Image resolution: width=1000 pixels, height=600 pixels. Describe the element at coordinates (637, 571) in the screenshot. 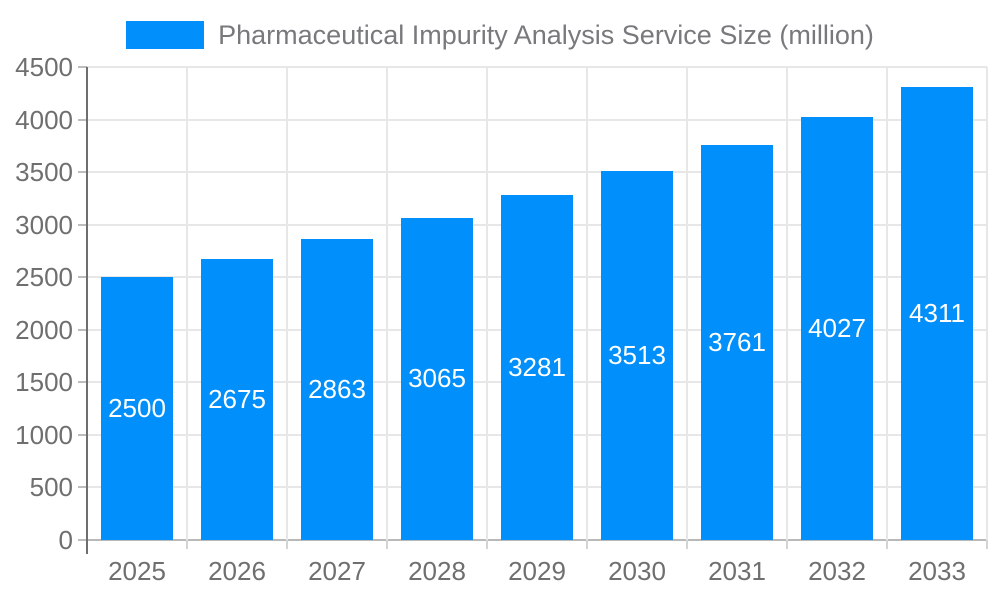

I see `x-axis-label: 2030` at that location.